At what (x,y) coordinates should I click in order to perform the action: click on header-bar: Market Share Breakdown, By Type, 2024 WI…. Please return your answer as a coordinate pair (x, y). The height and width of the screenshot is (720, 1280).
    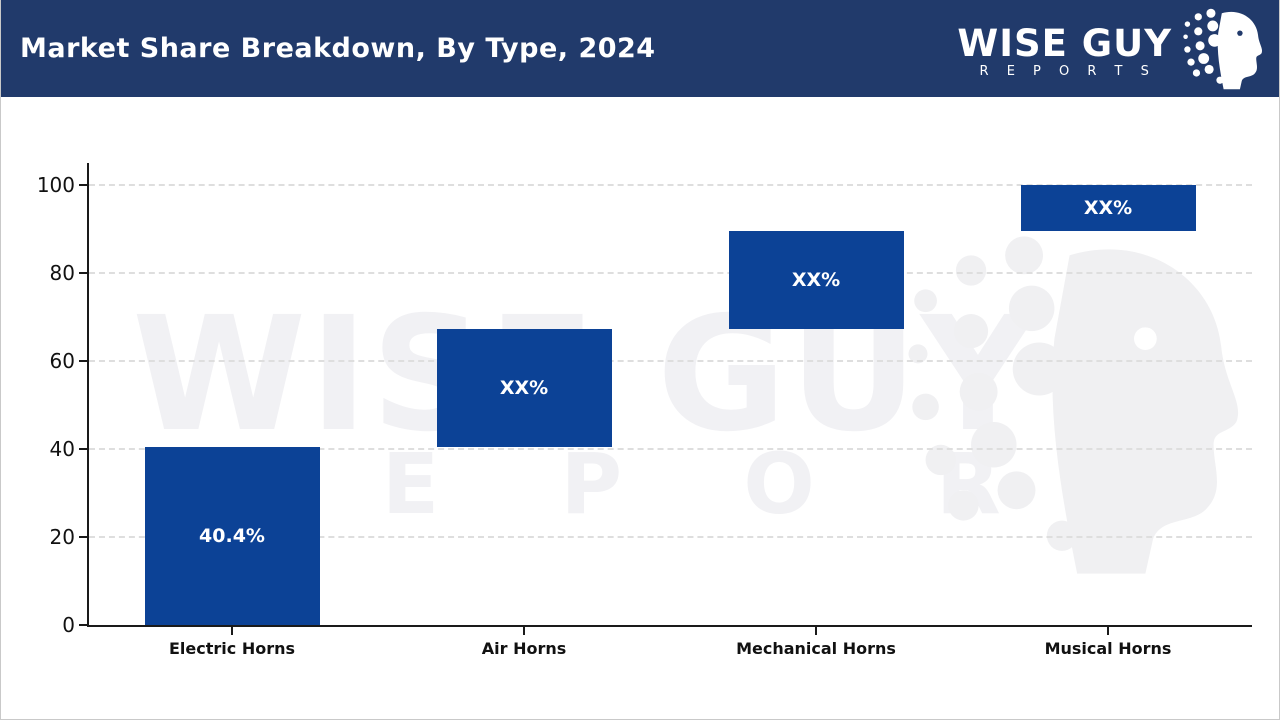
    Looking at the image, I should click on (640, 48).